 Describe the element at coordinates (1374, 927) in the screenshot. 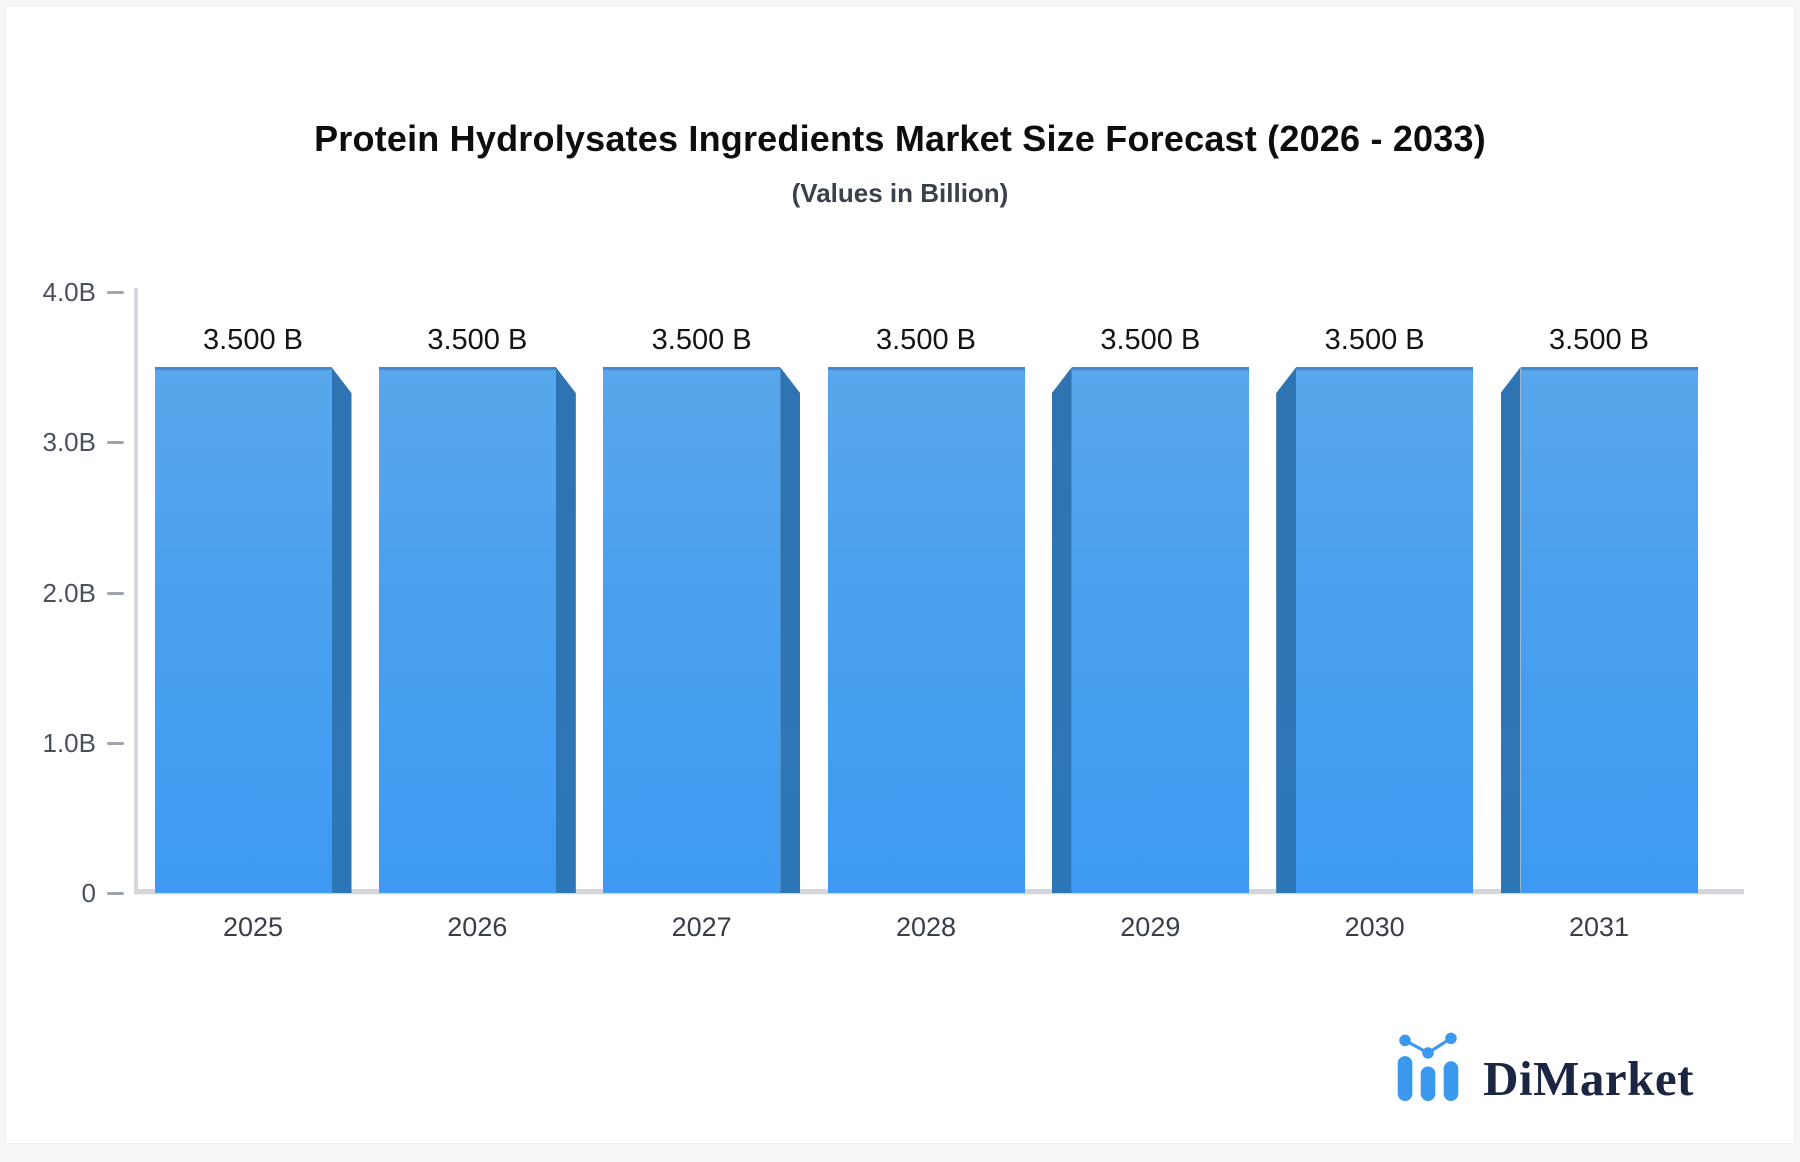

I see `x-tick-label: 2030` at that location.